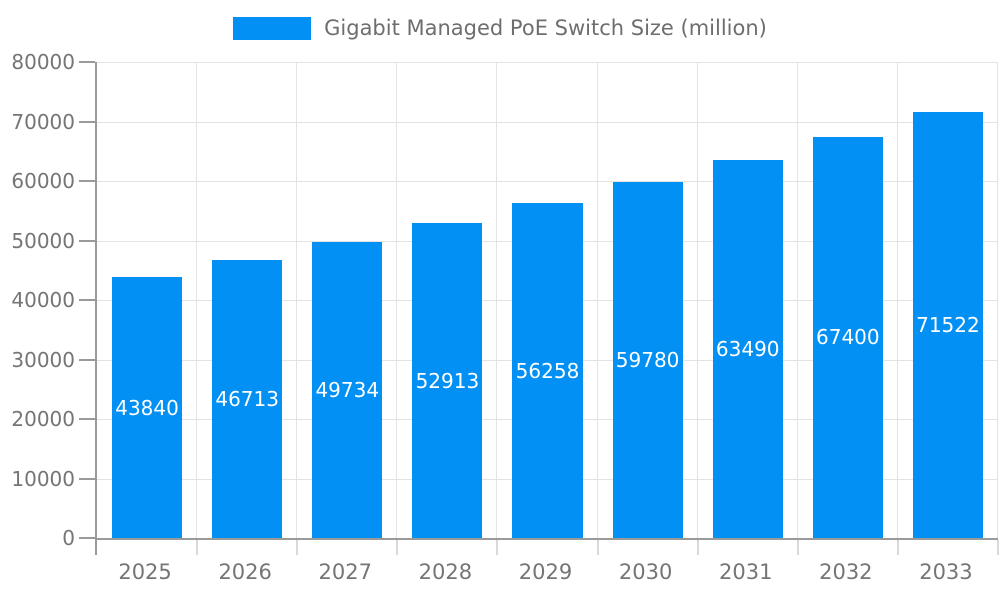  I want to click on x-tick-label: 2032, so click(846, 572).